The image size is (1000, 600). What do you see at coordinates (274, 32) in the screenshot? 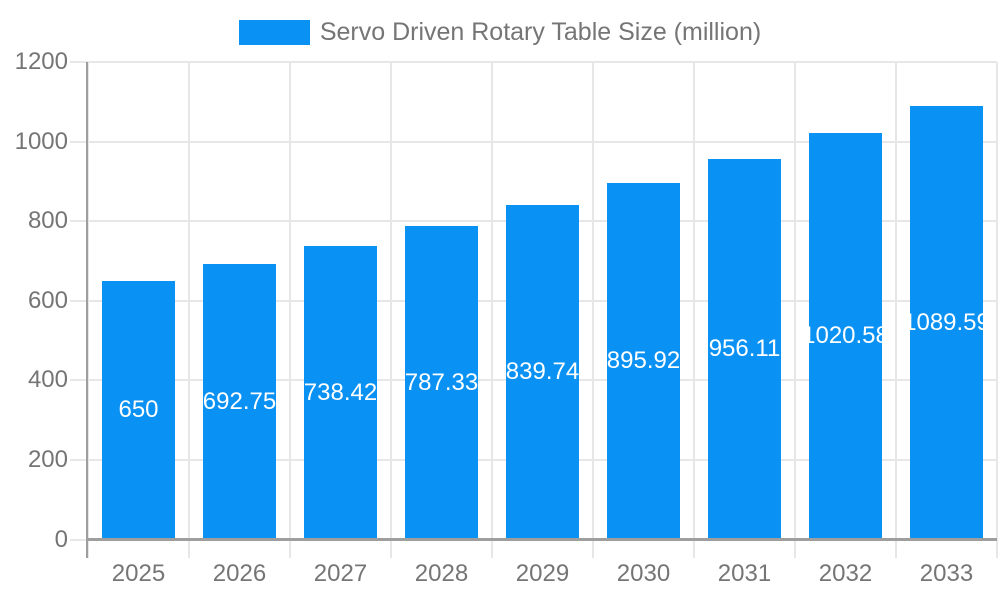
I see `legend-swatch` at bounding box center [274, 32].